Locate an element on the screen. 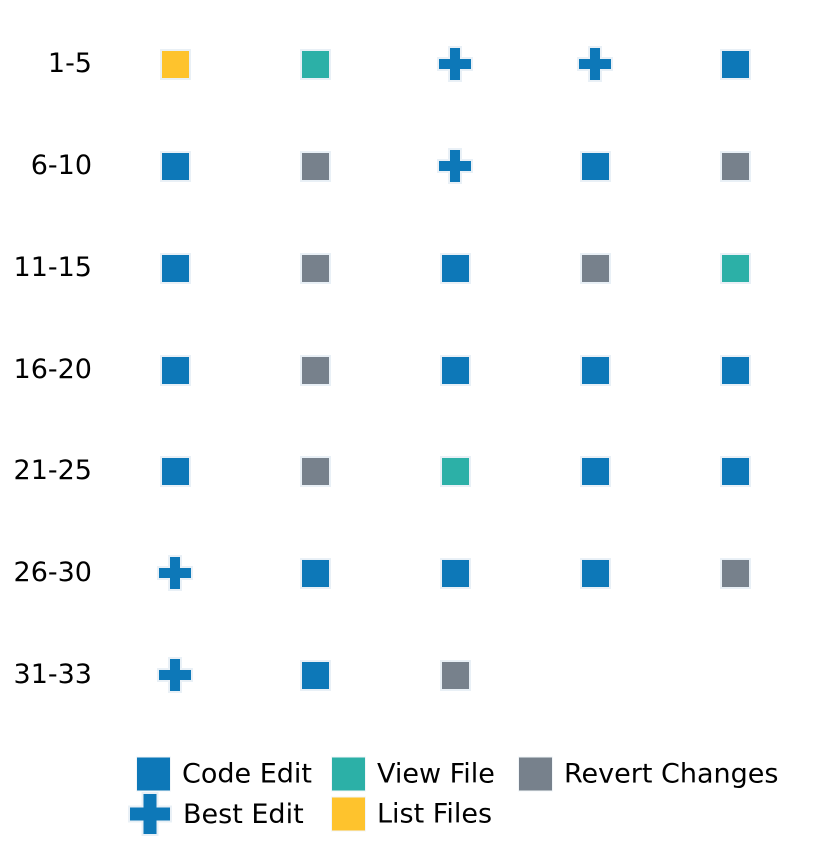 The width and height of the screenshot is (817, 853). legend-marker-view-file is located at coordinates (348, 774).